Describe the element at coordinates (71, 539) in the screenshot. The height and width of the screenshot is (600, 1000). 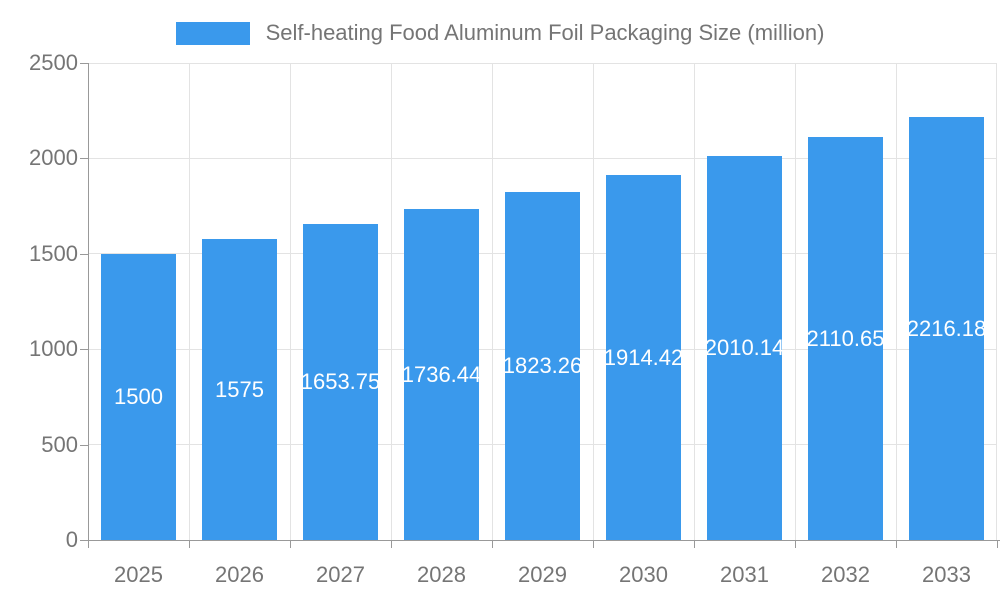
I see `y-axis-label: 0` at that location.